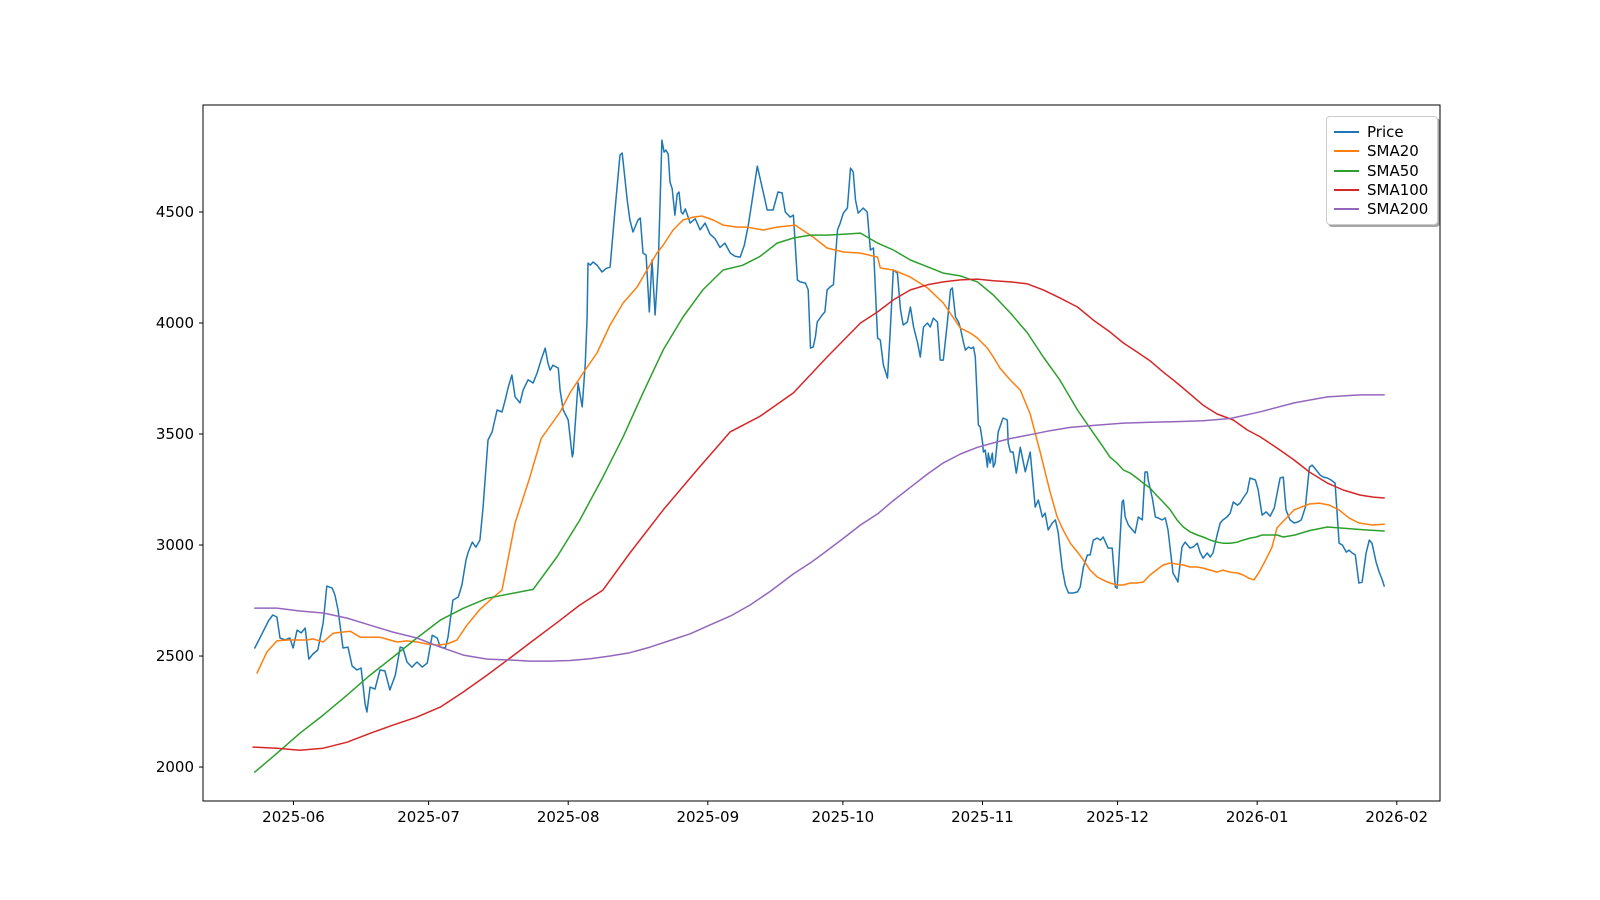 Image resolution: width=1600 pixels, height=900 pixels. I want to click on legend-item-sma200: SMA200, so click(1382, 209).